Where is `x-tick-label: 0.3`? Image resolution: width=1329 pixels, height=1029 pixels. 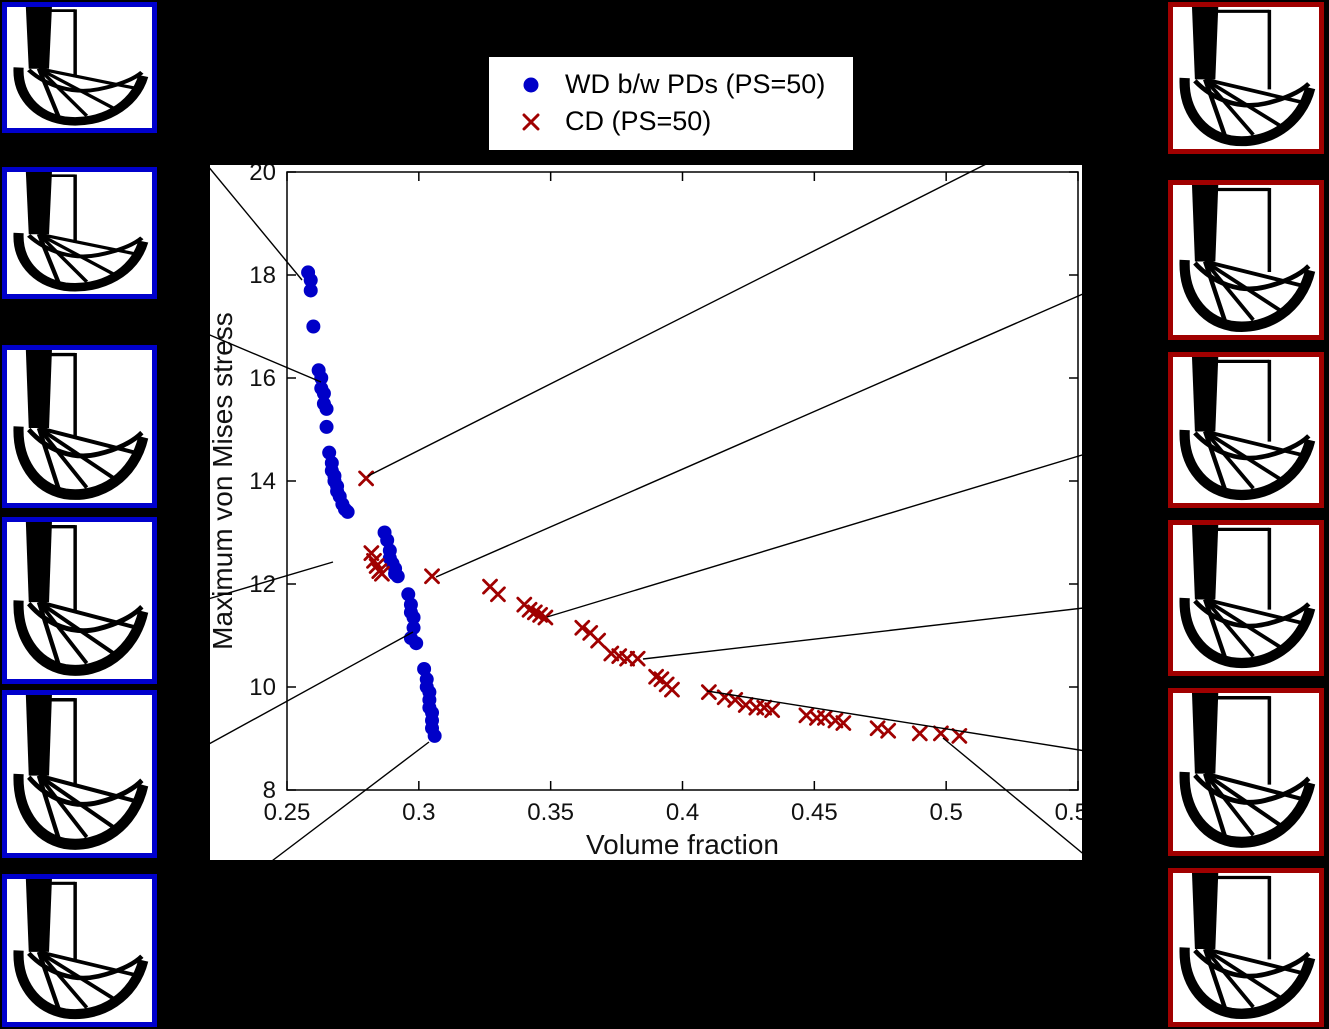
x-tick-label: 0.3 is located at coordinates (418, 812).